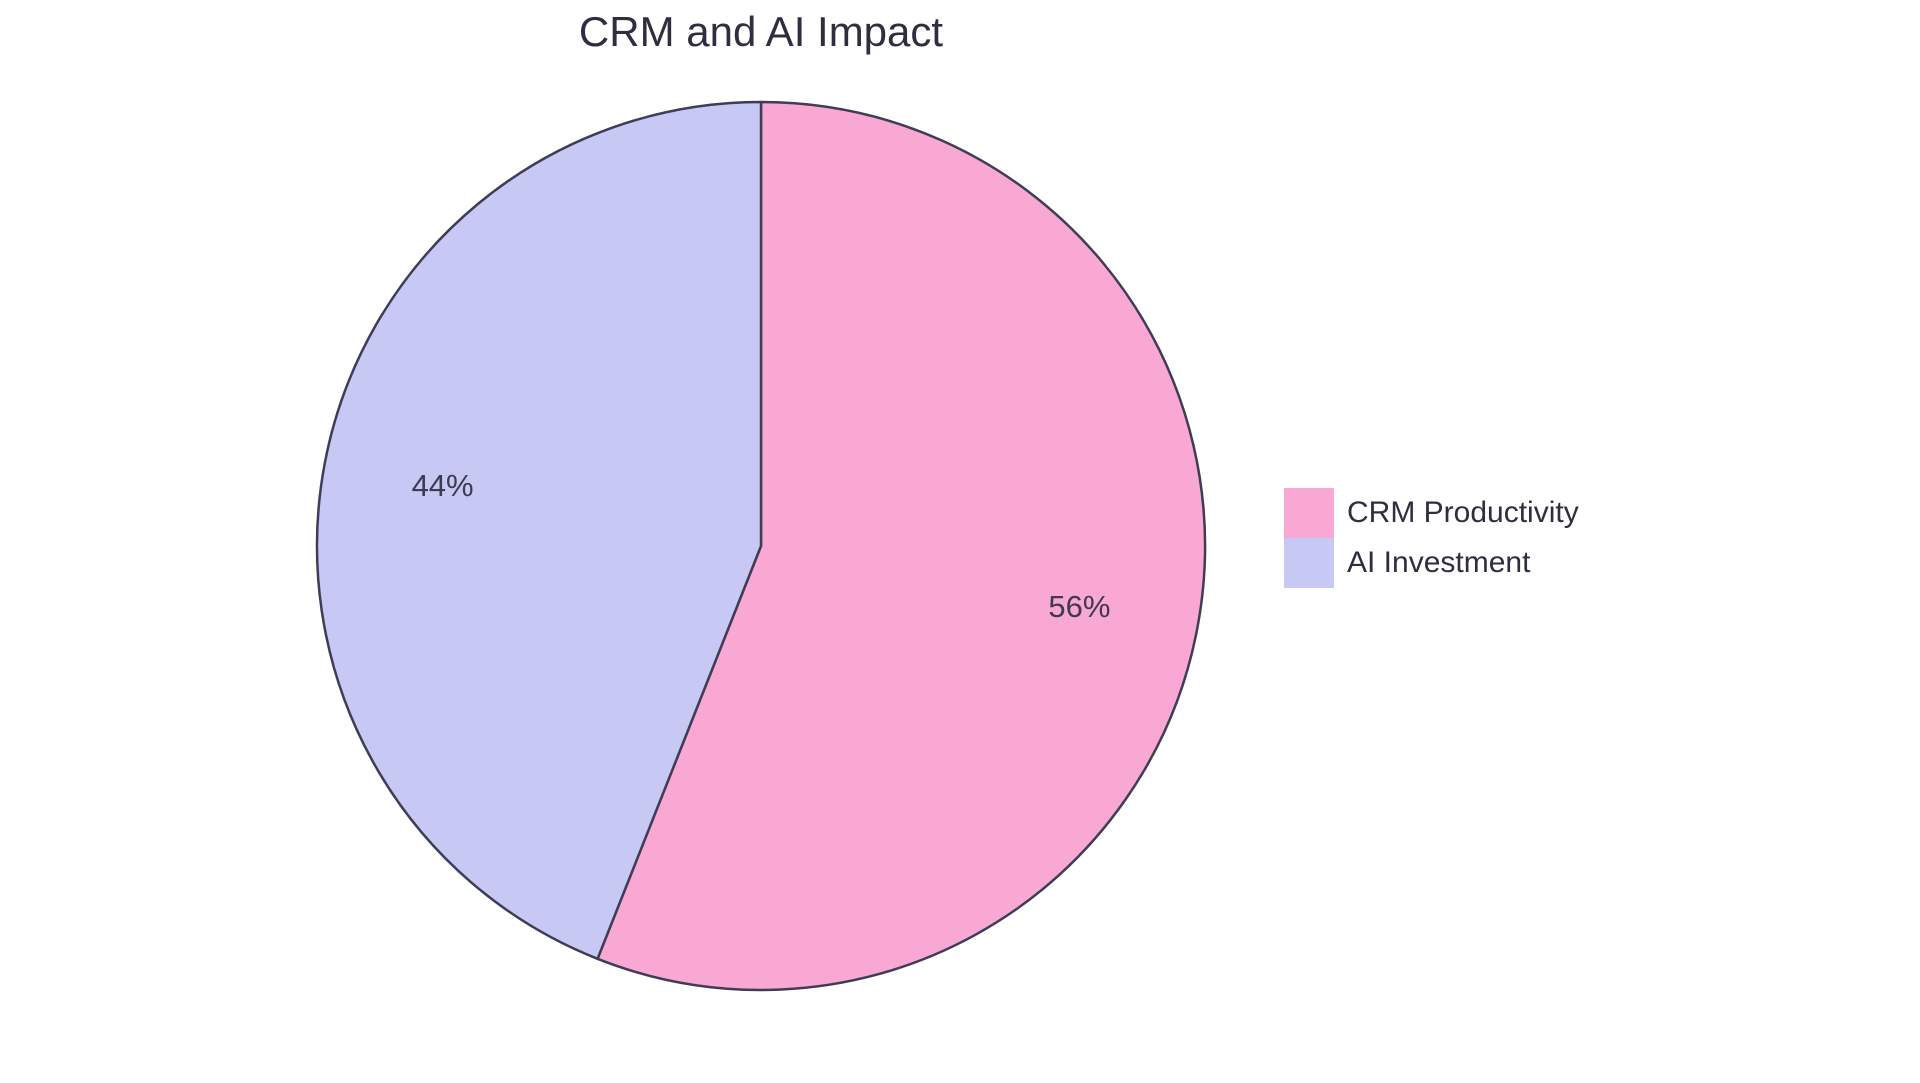 This screenshot has width=1920, height=1083. I want to click on chart-title: CRM and AI Impact, so click(761, 31).